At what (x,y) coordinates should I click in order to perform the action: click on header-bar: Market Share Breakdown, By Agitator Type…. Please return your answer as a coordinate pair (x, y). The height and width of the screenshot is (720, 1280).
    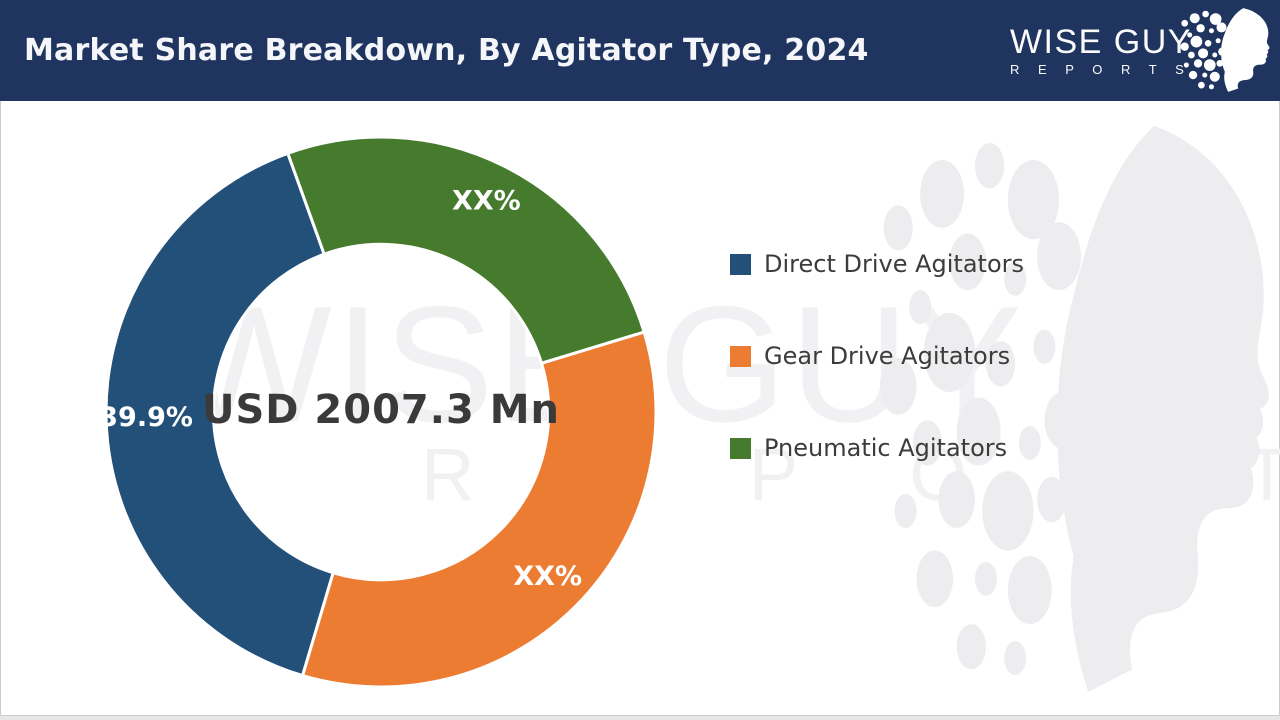
    Looking at the image, I should click on (640, 50).